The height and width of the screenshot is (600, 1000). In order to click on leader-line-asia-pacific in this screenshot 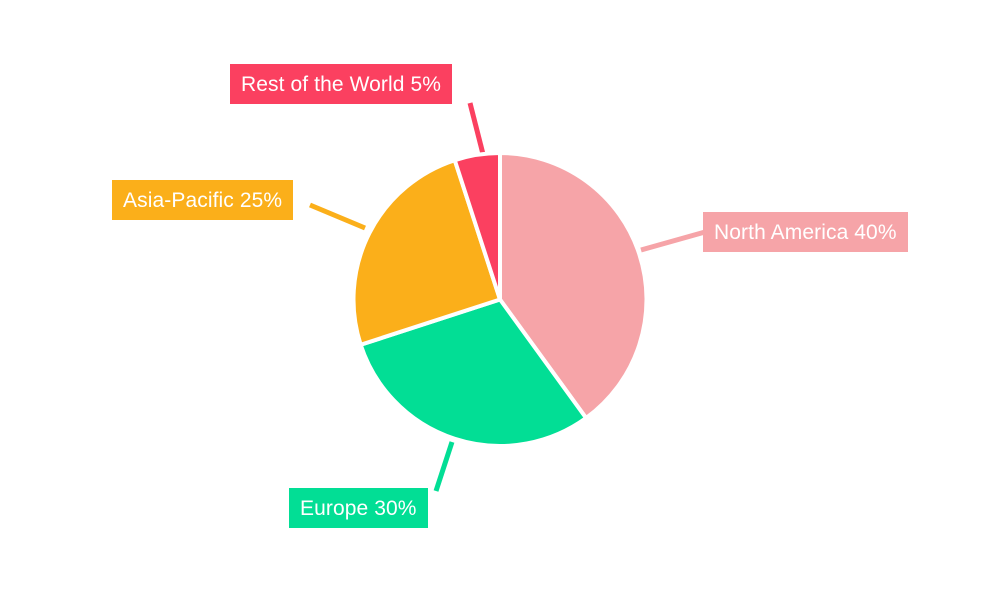, I will do `click(337, 216)`.